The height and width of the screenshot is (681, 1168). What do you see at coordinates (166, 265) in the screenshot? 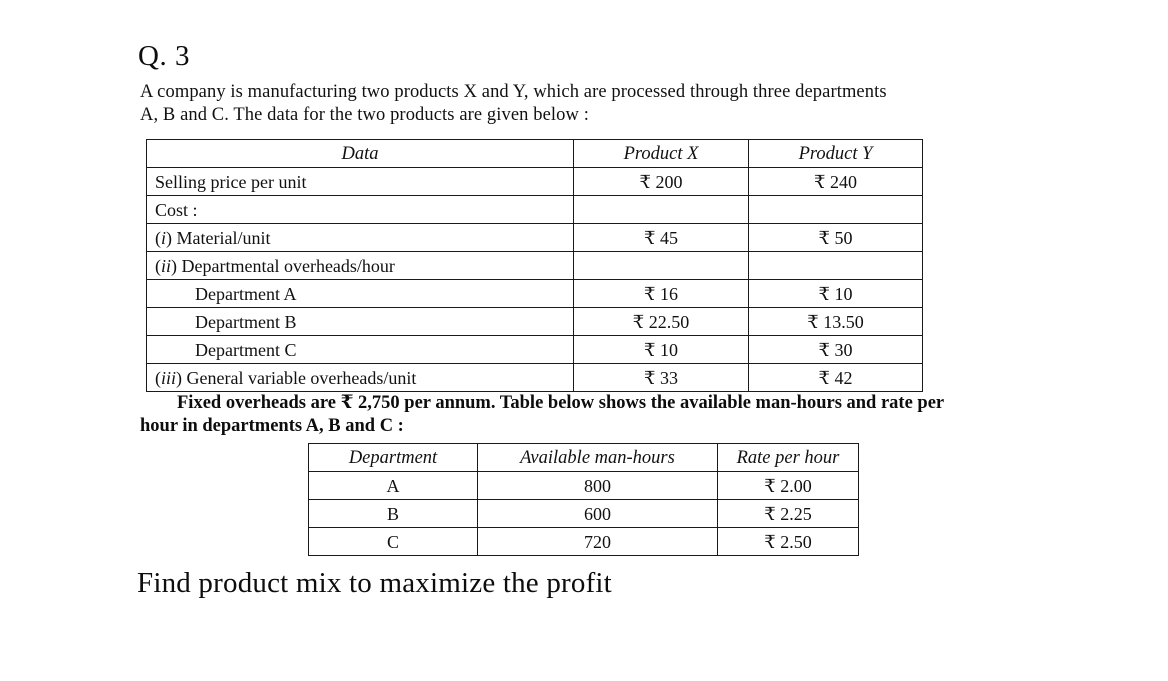
I see `roman-numeral: ii` at bounding box center [166, 265].